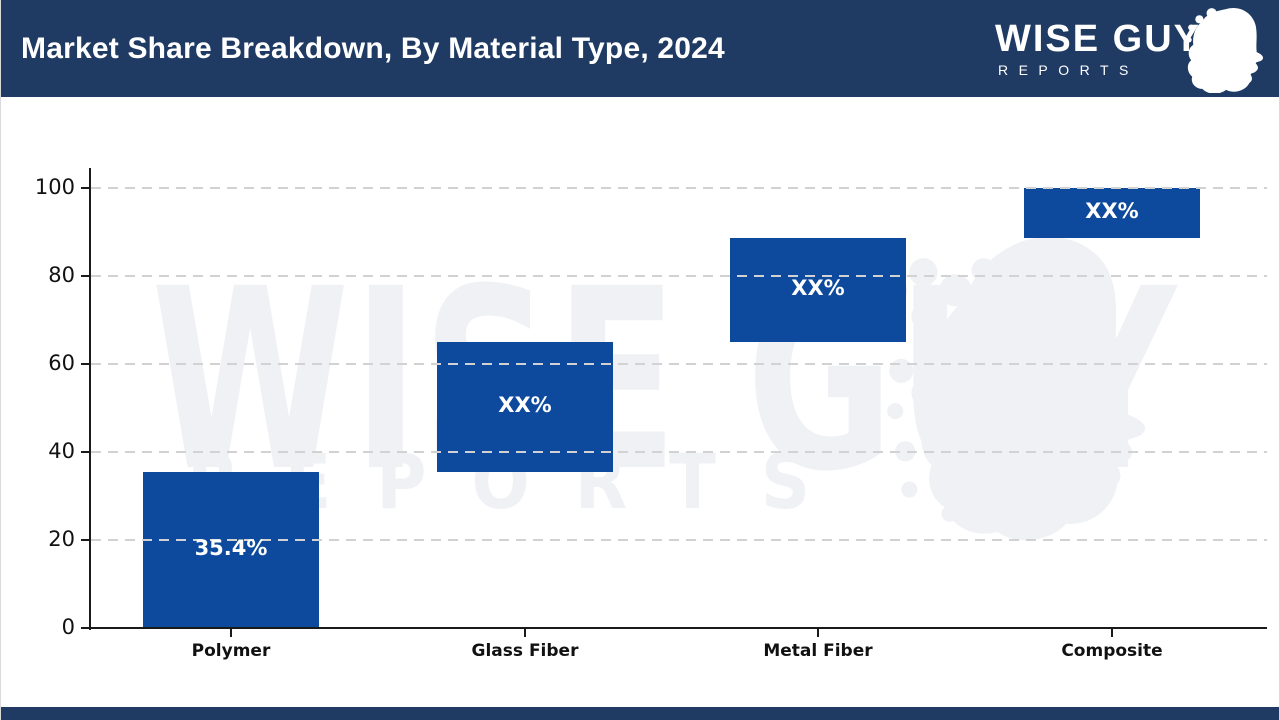 The height and width of the screenshot is (720, 1280). What do you see at coordinates (54, 187) in the screenshot?
I see `y-tick-label-100: 100` at bounding box center [54, 187].